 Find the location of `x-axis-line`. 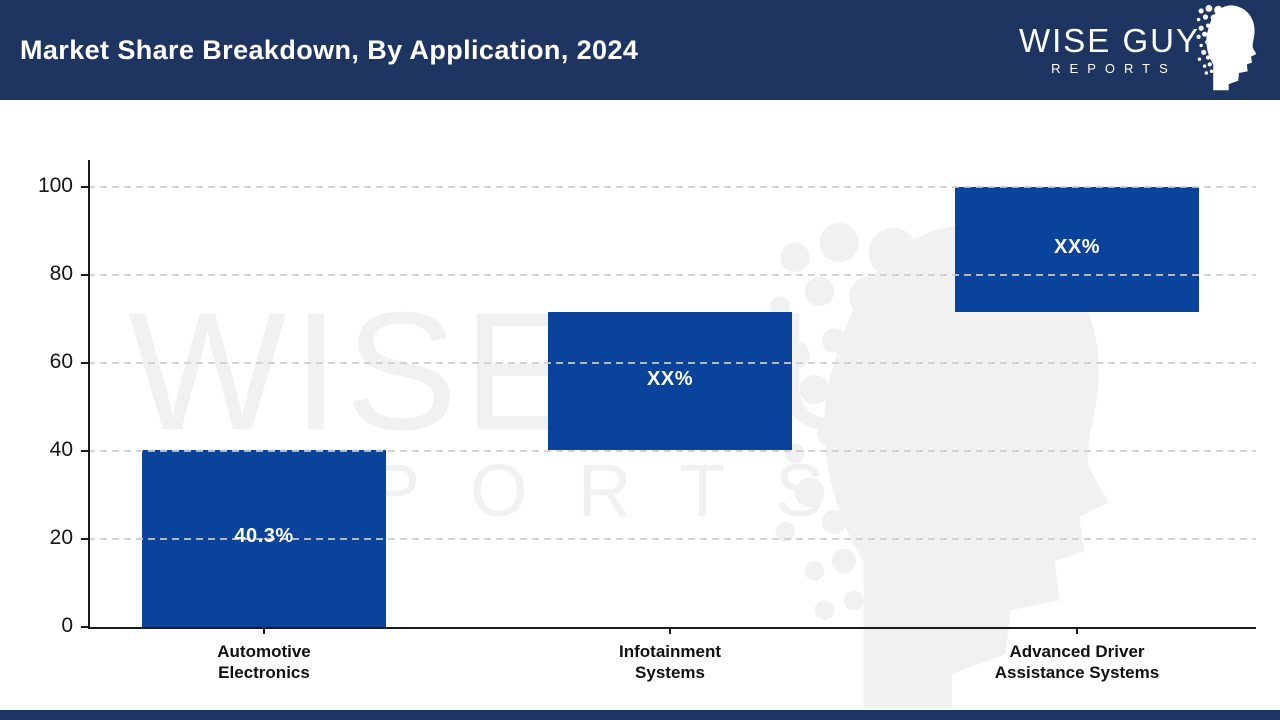

x-axis-line is located at coordinates (672, 628).